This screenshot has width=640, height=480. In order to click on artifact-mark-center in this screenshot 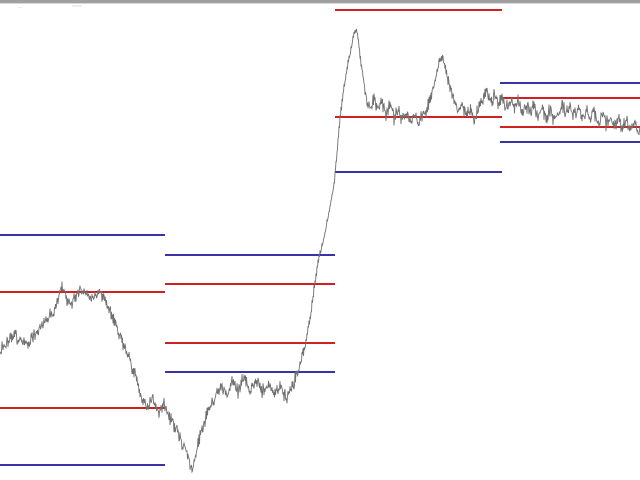, I will do `click(77, 6)`.